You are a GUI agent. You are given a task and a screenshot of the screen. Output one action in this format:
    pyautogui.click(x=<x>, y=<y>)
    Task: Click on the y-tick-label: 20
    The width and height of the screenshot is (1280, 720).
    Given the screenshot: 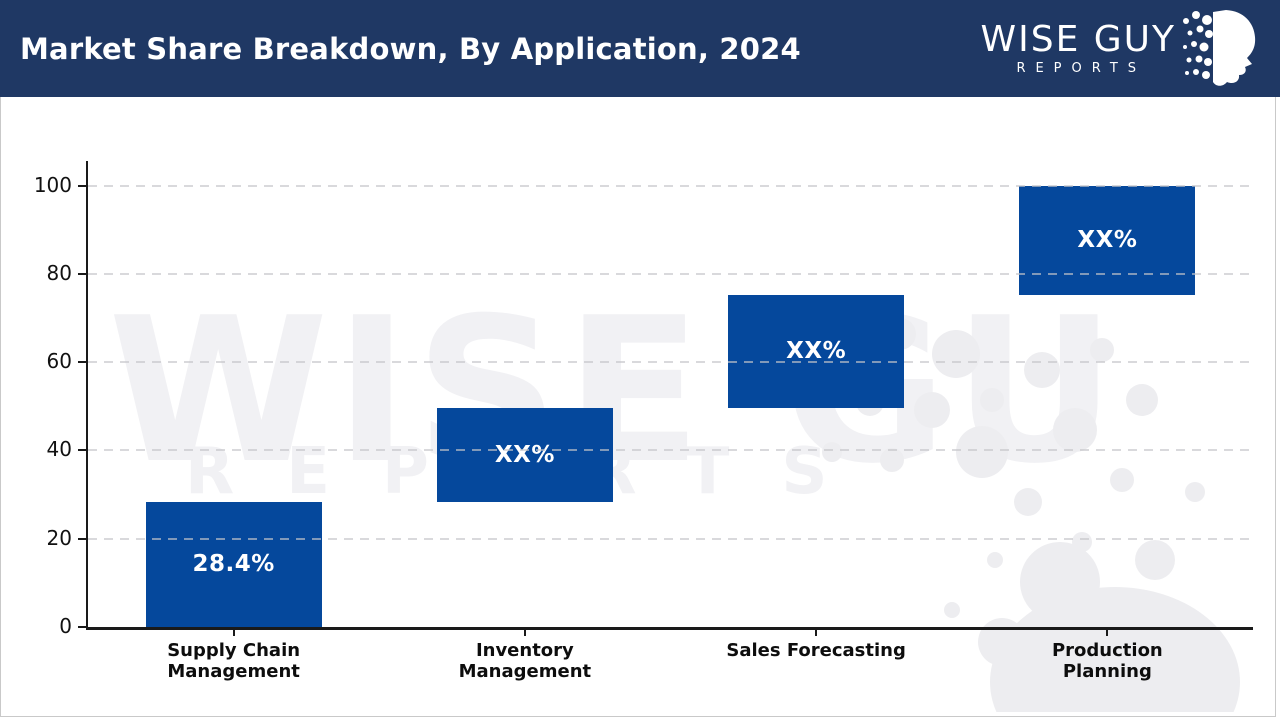 What is the action you would take?
    pyautogui.click(x=59, y=537)
    